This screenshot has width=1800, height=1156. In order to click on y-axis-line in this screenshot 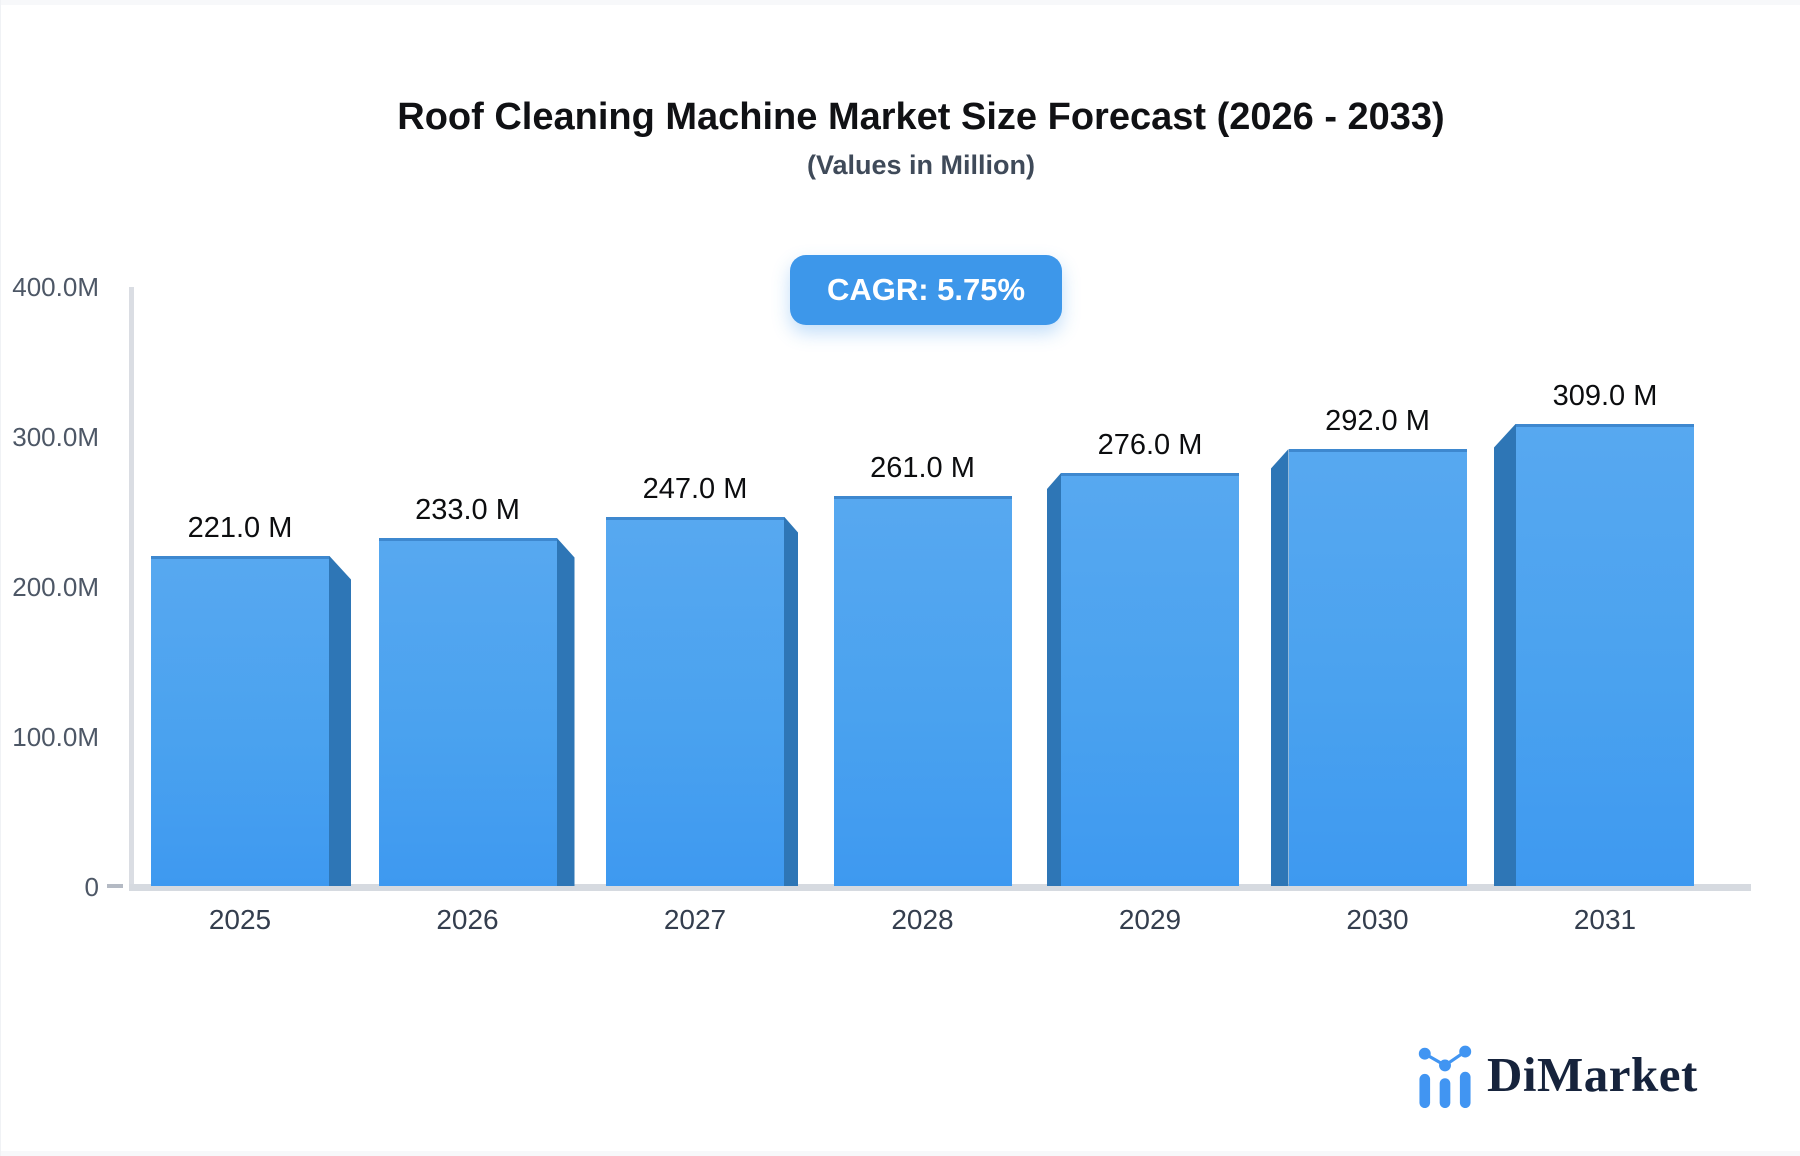, I will do `click(131, 589)`.